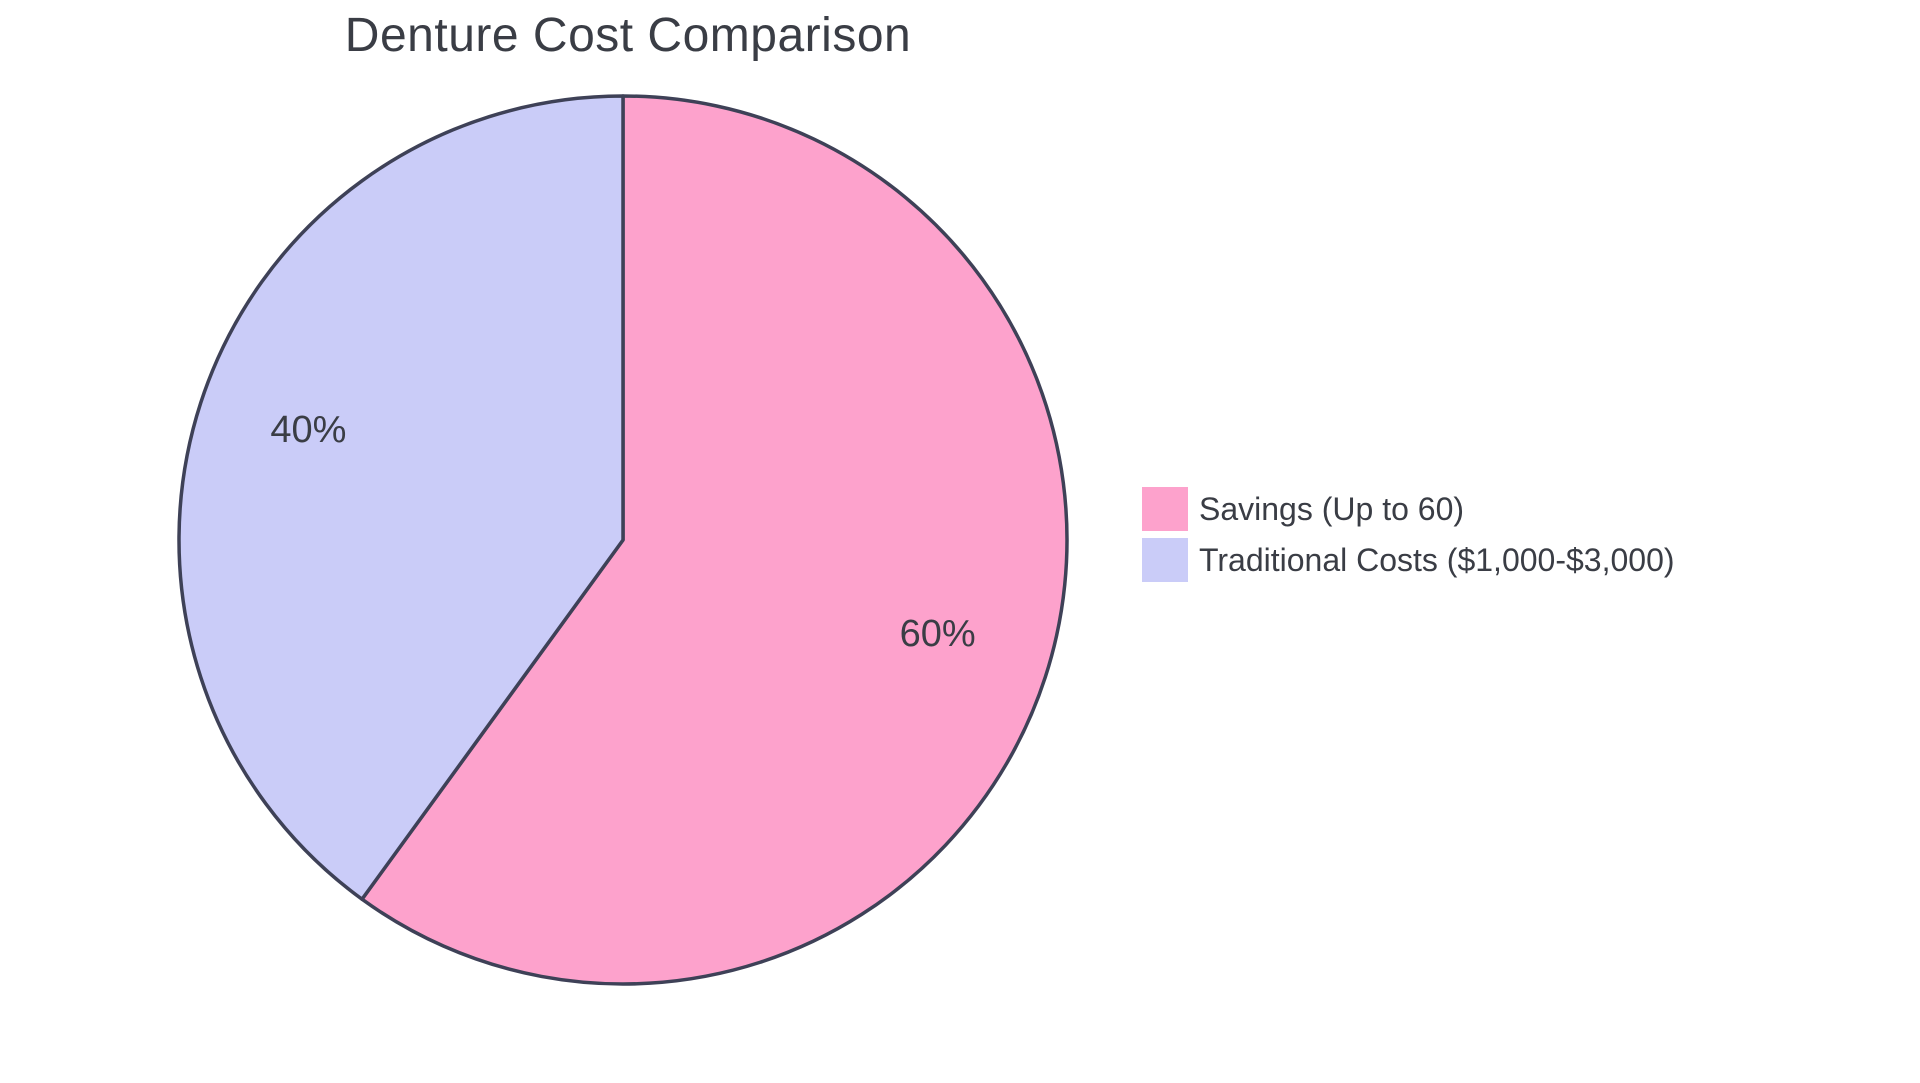 The image size is (1920, 1083). What do you see at coordinates (1165, 509) in the screenshot?
I see `legend-swatch-savings` at bounding box center [1165, 509].